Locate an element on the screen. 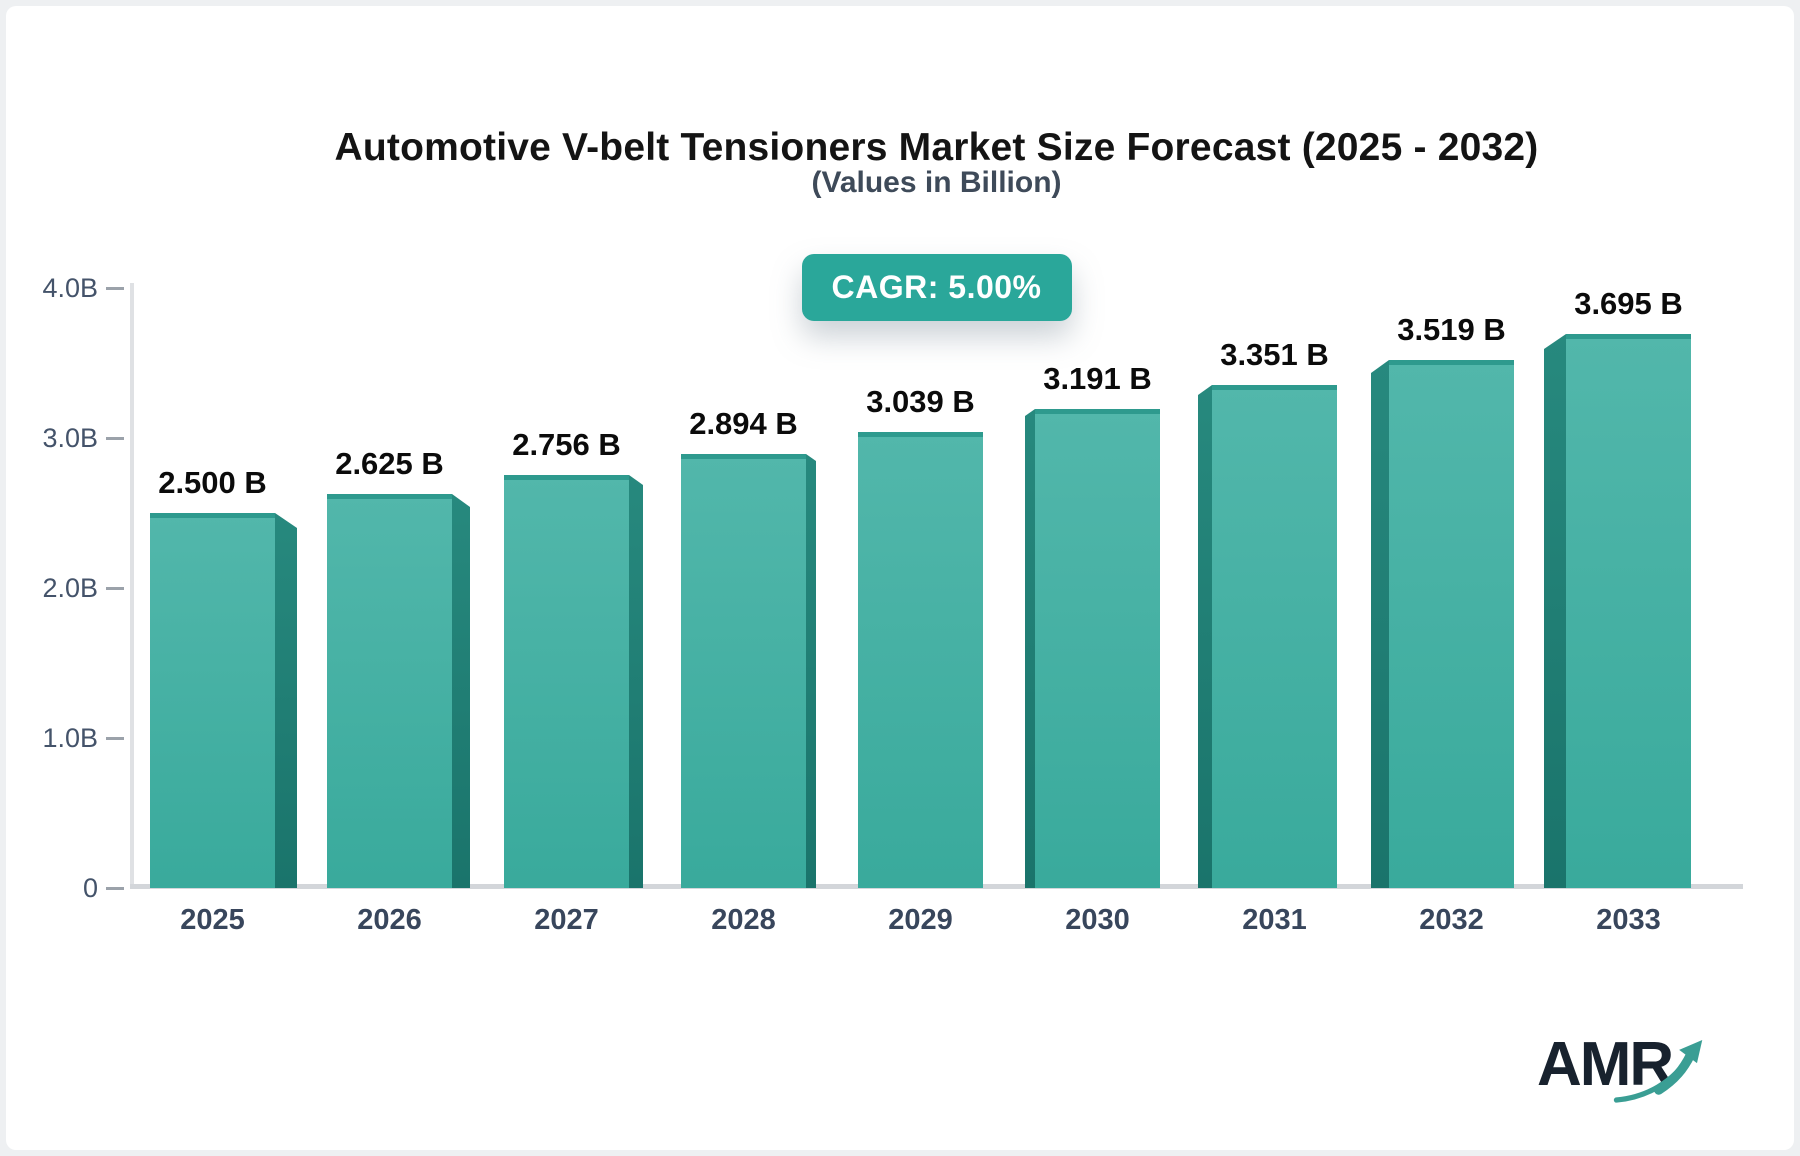 The image size is (1800, 1156). bar-2029 is located at coordinates (920, 660).